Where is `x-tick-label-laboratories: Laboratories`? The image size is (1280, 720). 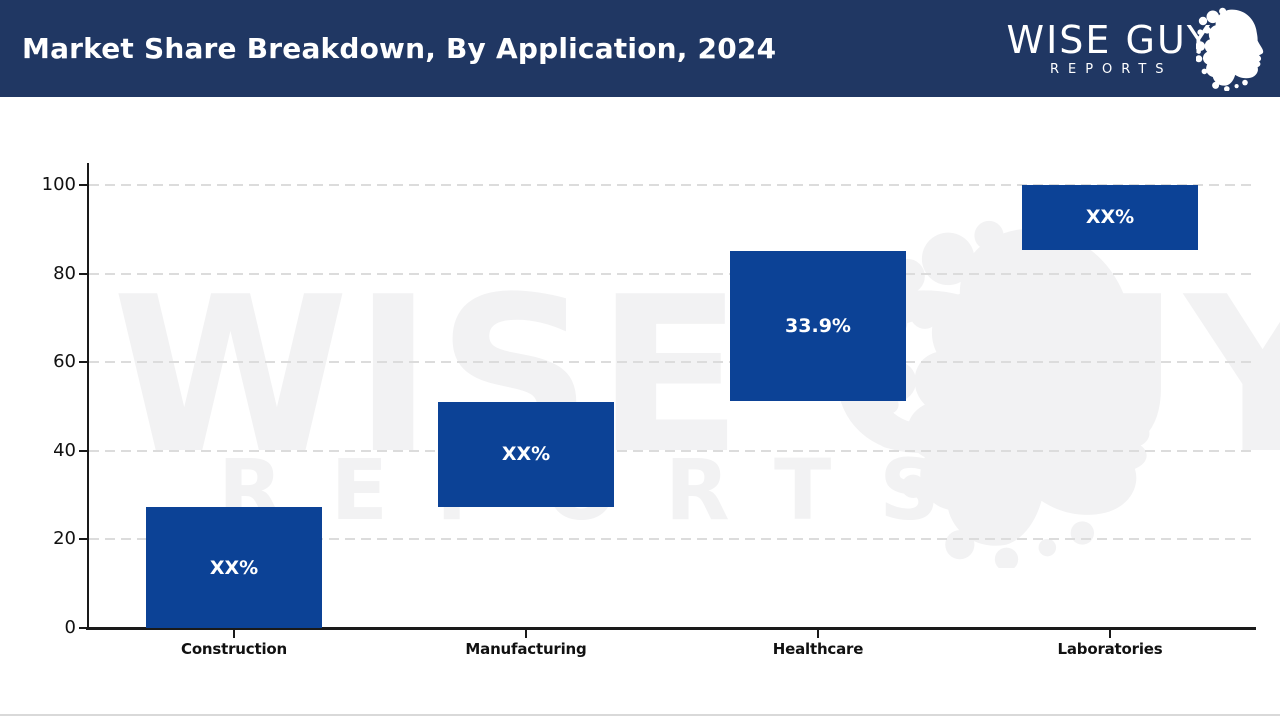 x-tick-label-laboratories: Laboratories is located at coordinates (1110, 649).